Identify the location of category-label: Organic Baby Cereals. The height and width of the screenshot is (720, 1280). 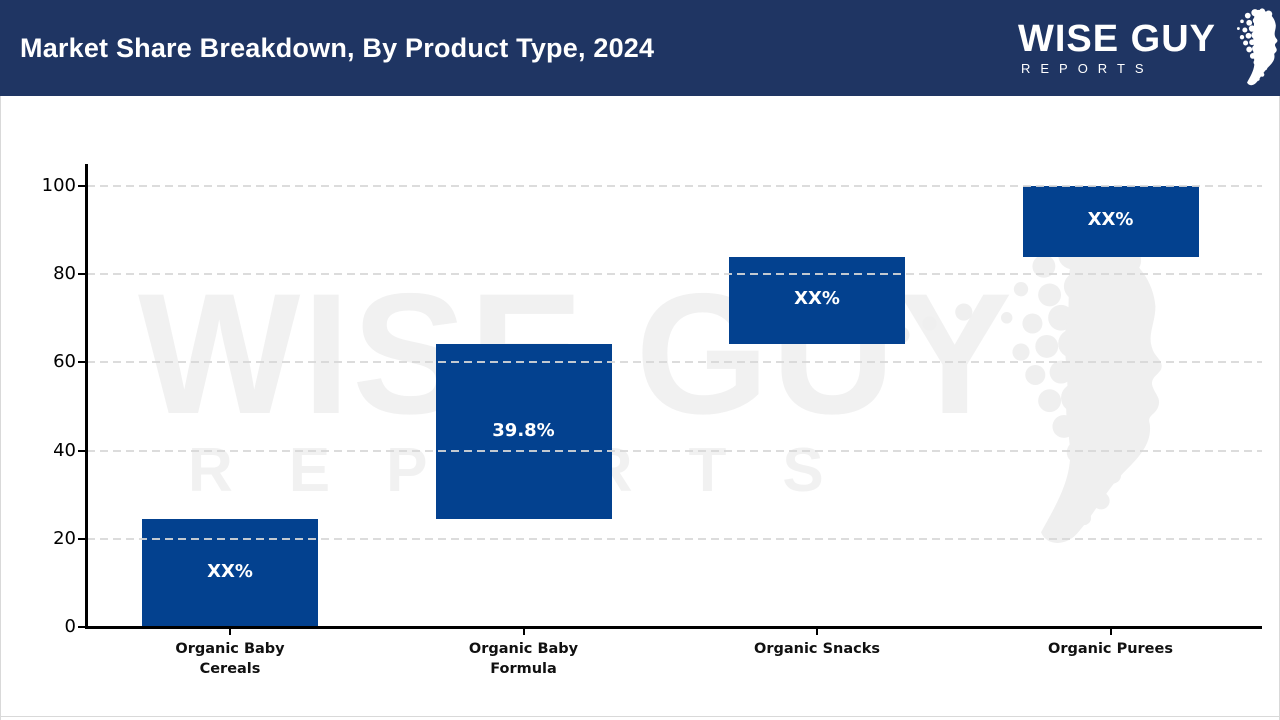
(230, 659).